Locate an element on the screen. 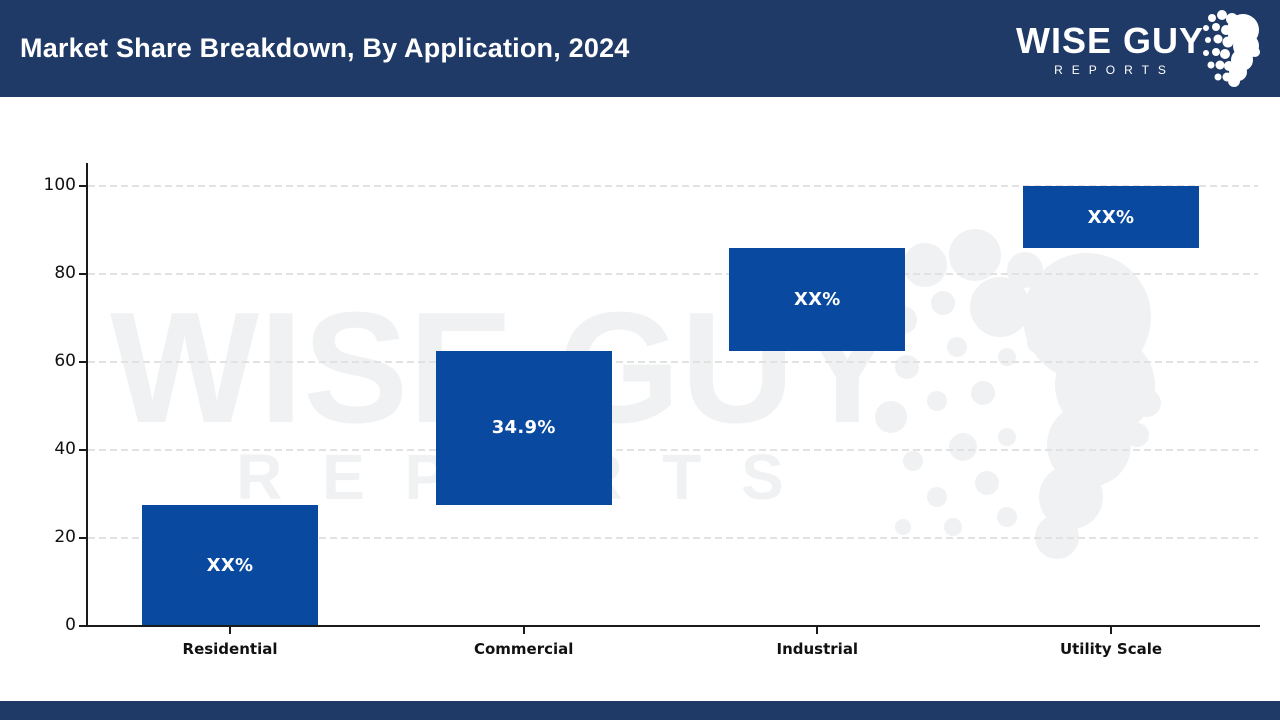 The width and height of the screenshot is (1280, 720). wiseguy-logo: WISE GUY REPORTS is located at coordinates (1141, 49).